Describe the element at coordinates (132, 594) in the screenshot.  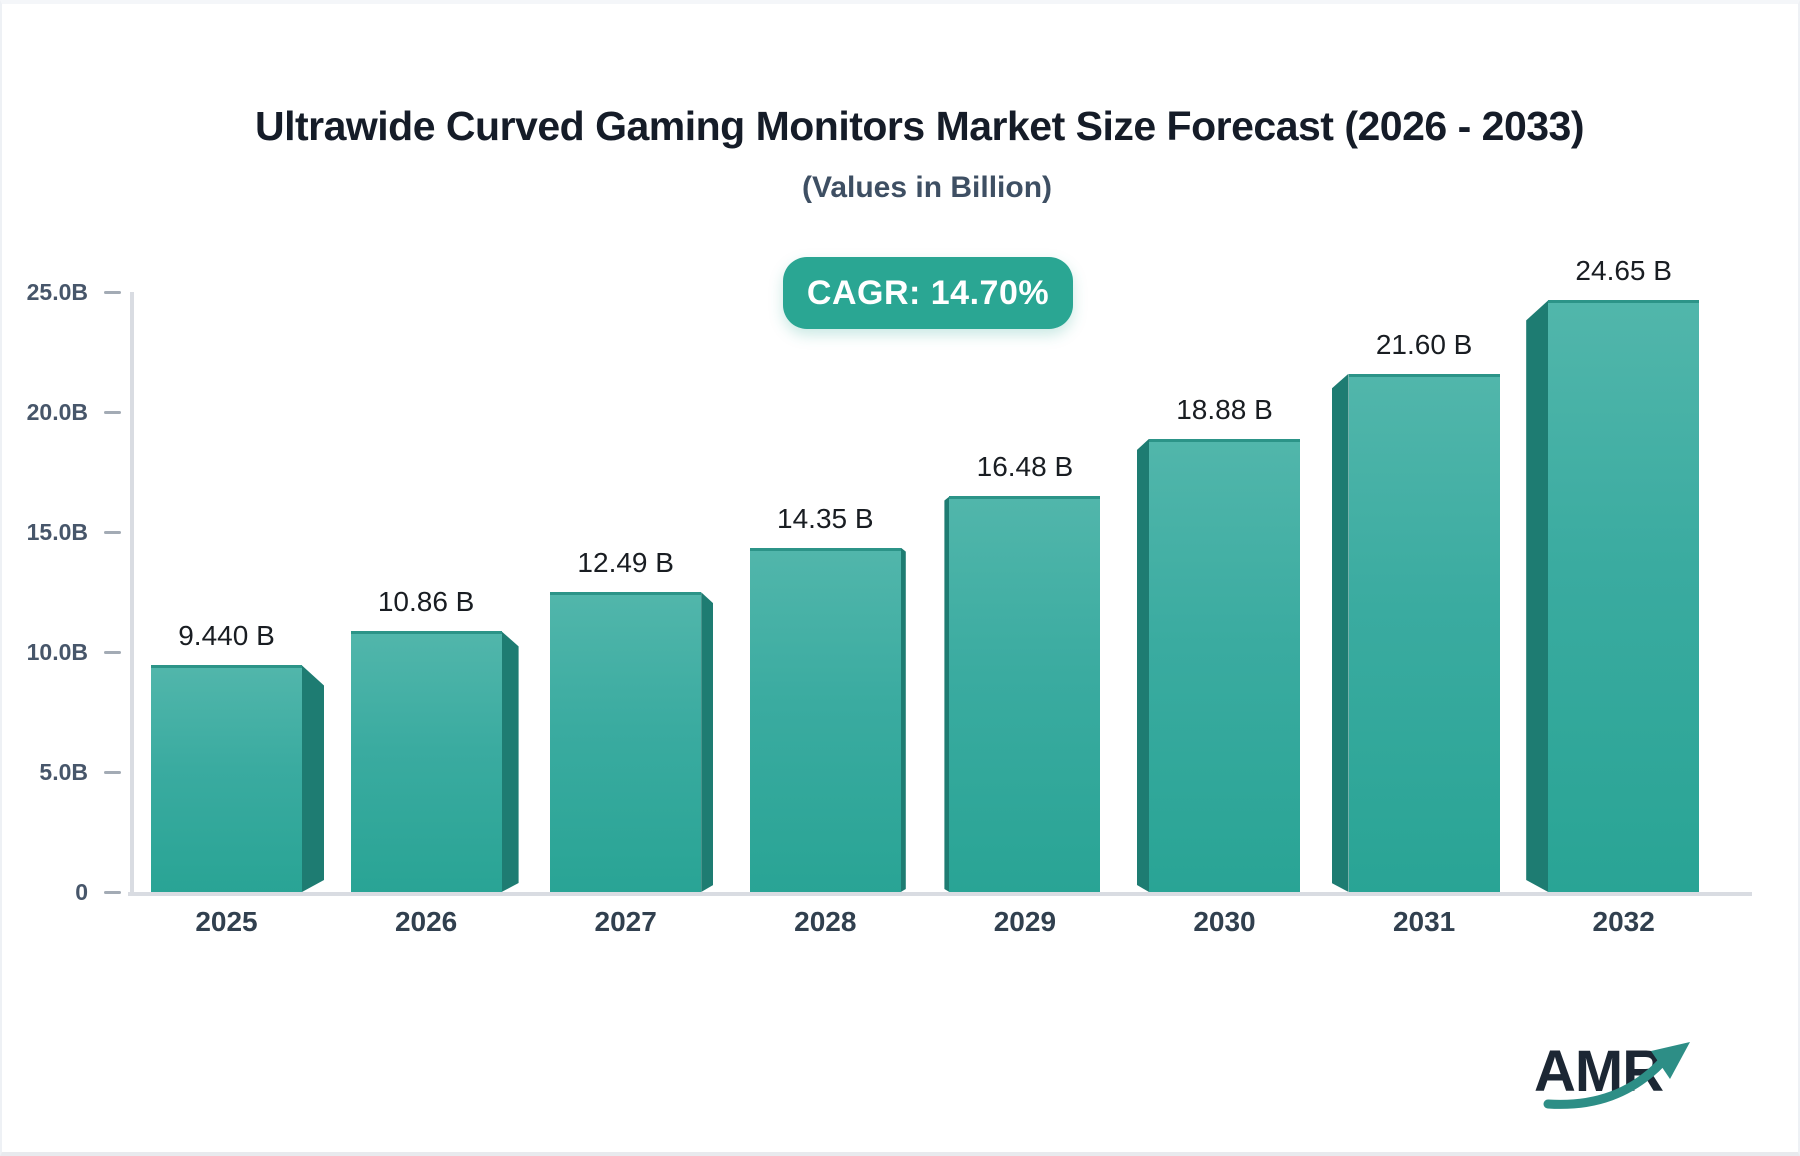
I see `y-axis-line` at that location.